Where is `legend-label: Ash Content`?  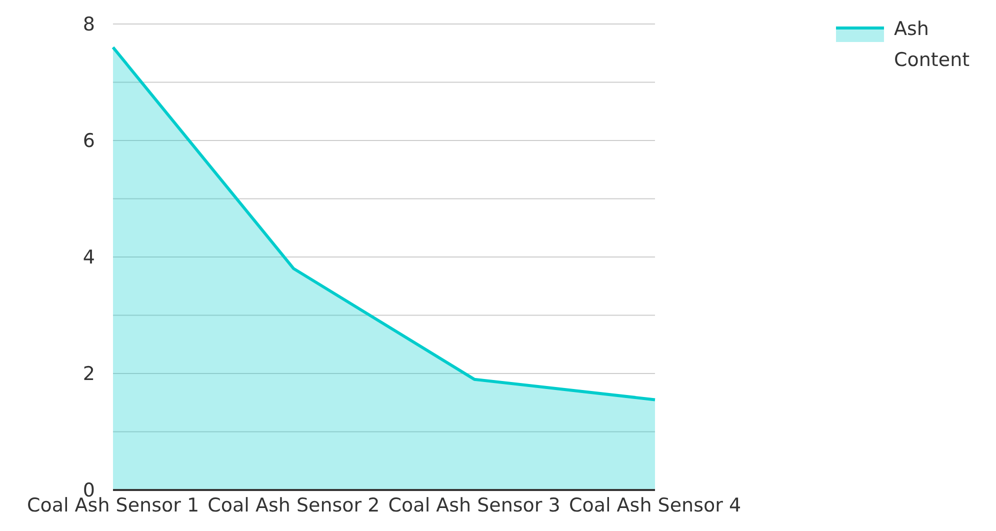
legend-label: Ash Content is located at coordinates (932, 45).